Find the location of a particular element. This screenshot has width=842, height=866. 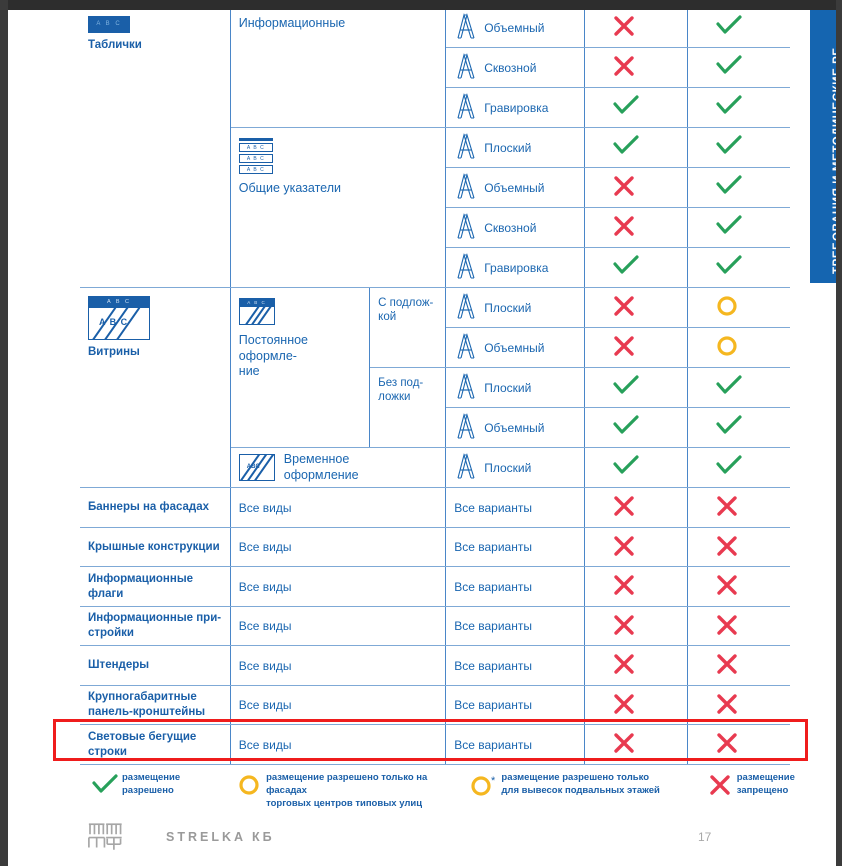

execution-cell: Гравировка is located at coordinates (515, 107).